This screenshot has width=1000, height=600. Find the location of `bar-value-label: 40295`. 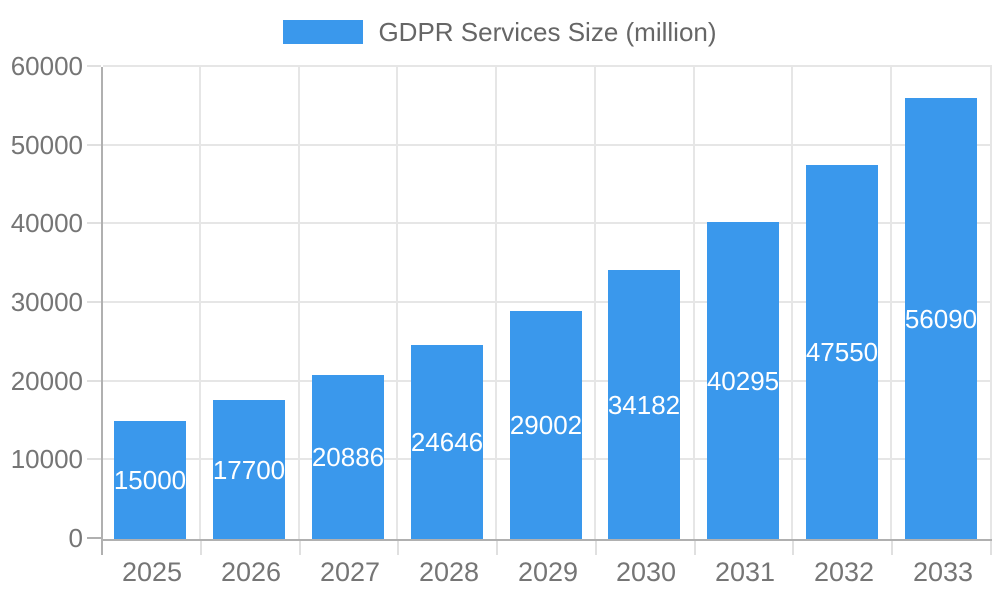

bar-value-label: 40295 is located at coordinates (743, 380).